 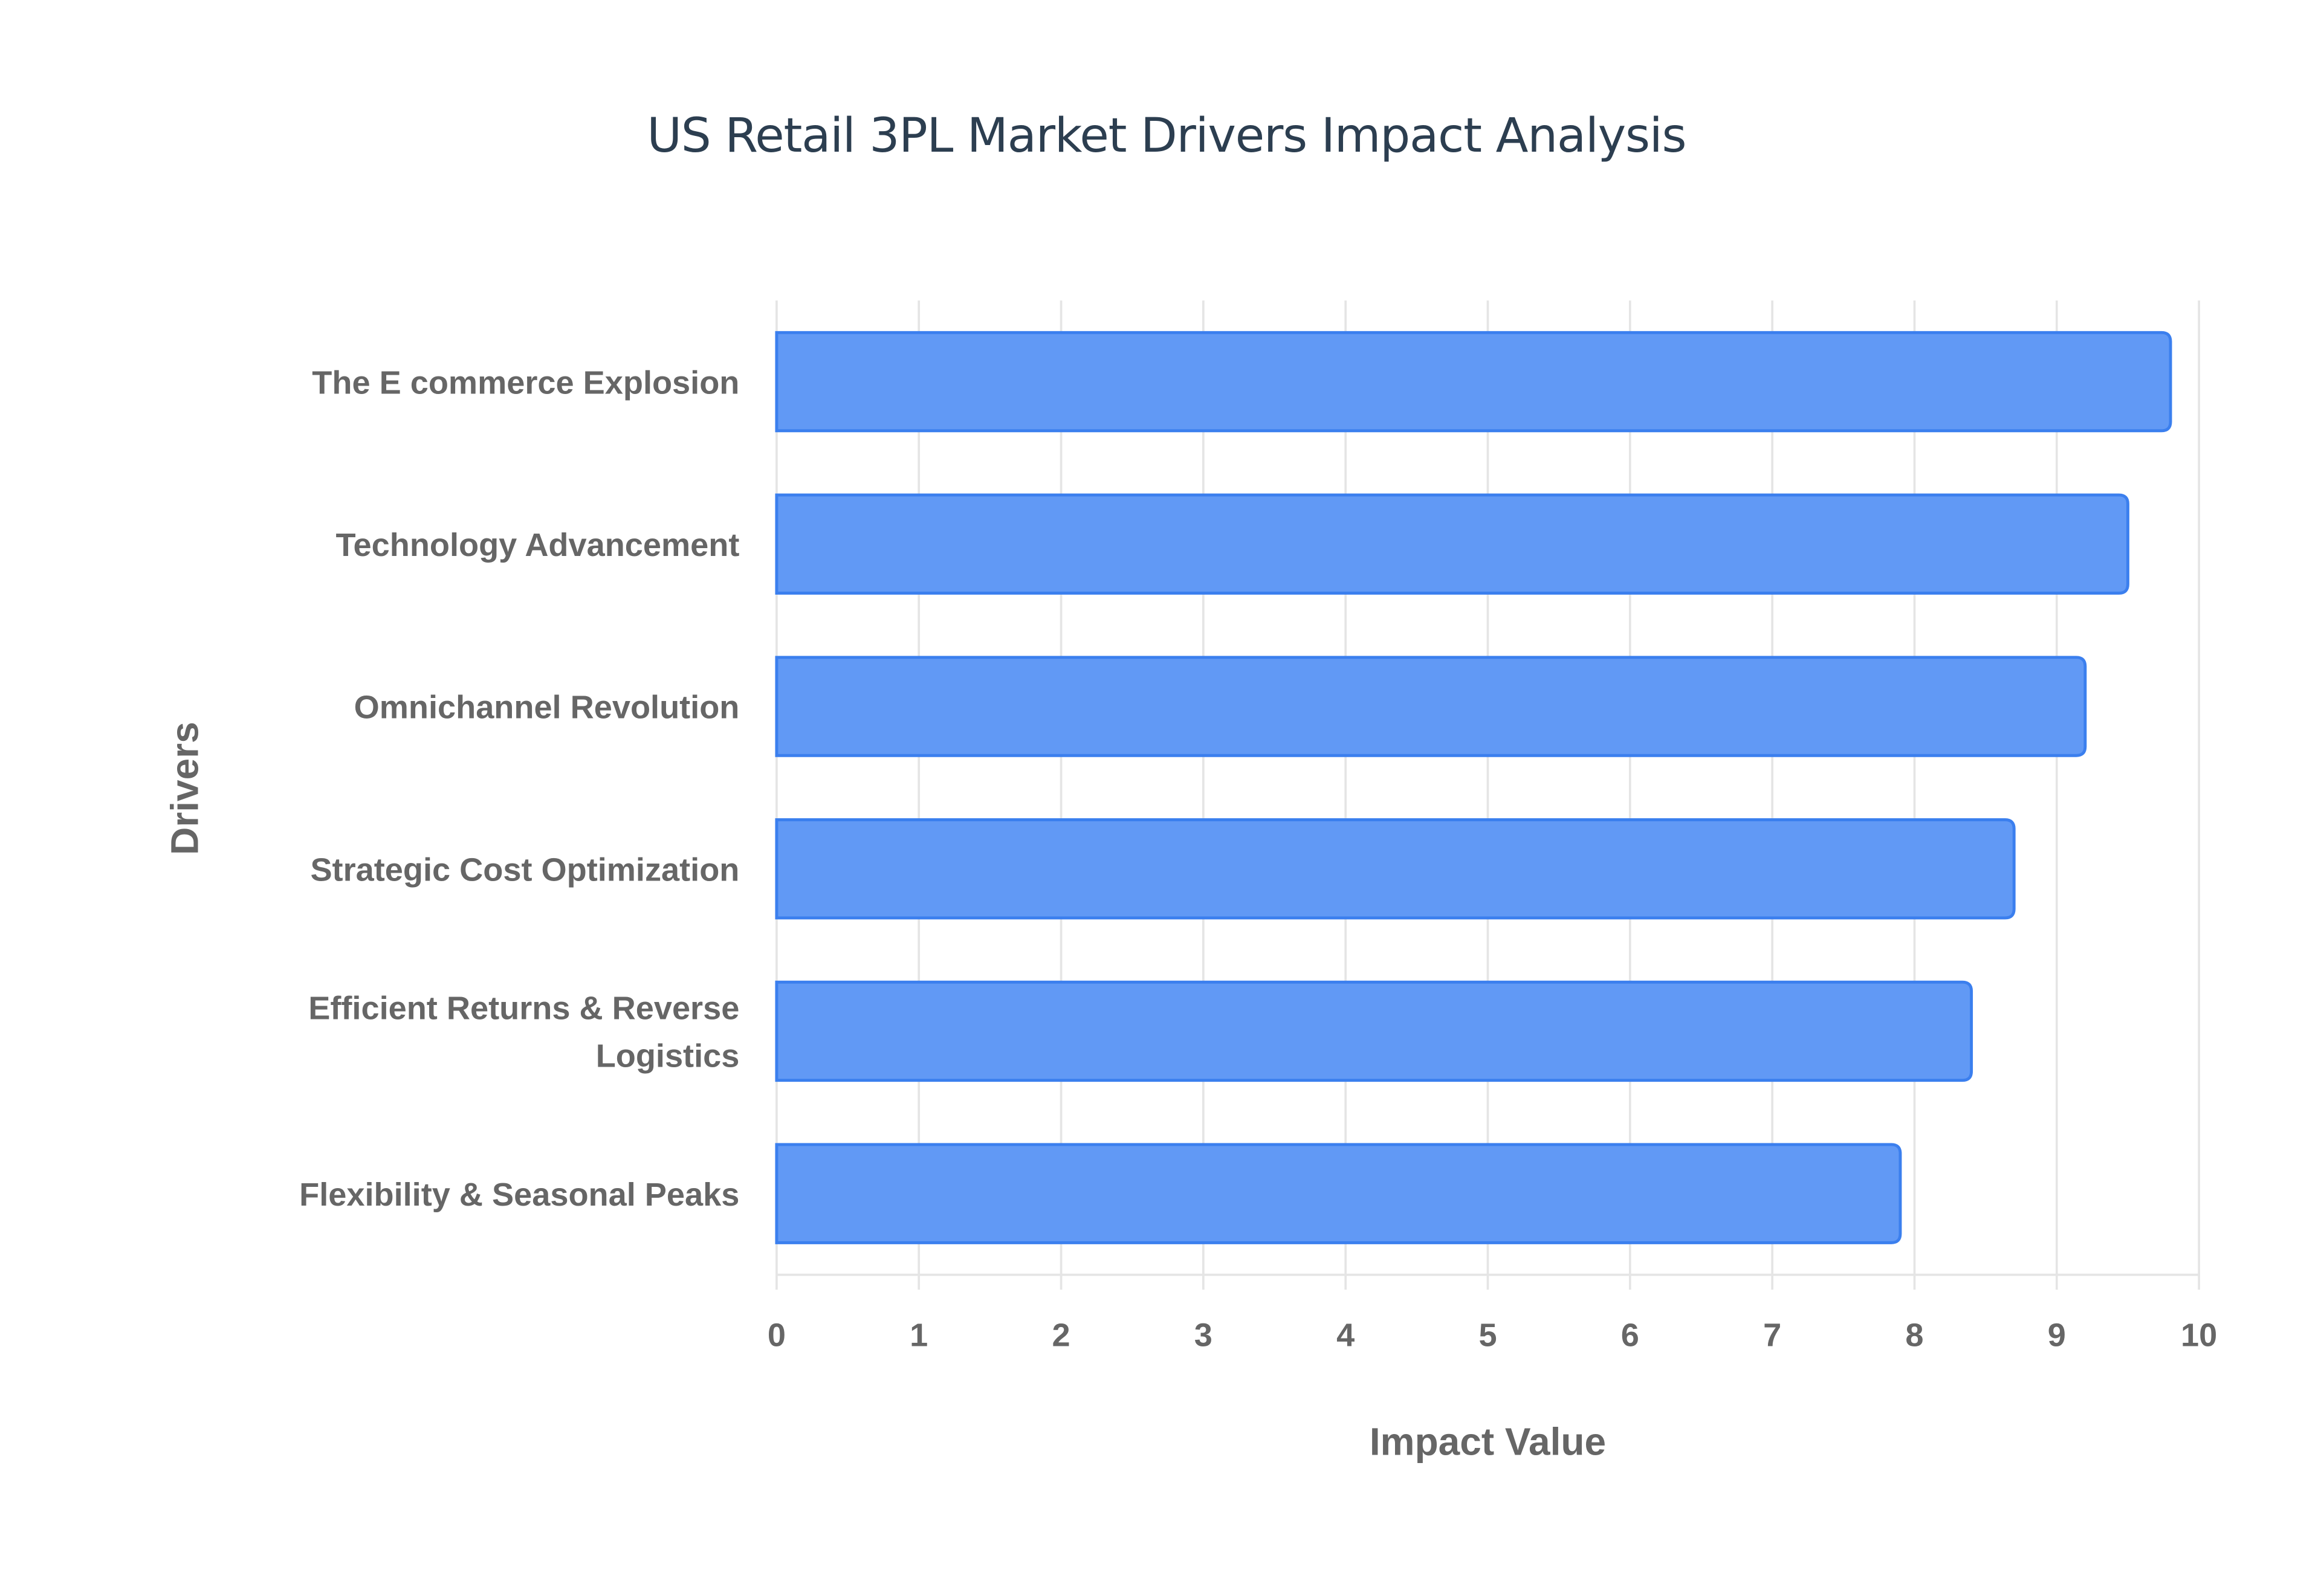 I want to click on x-tick-label: 9, so click(x=2057, y=1335).